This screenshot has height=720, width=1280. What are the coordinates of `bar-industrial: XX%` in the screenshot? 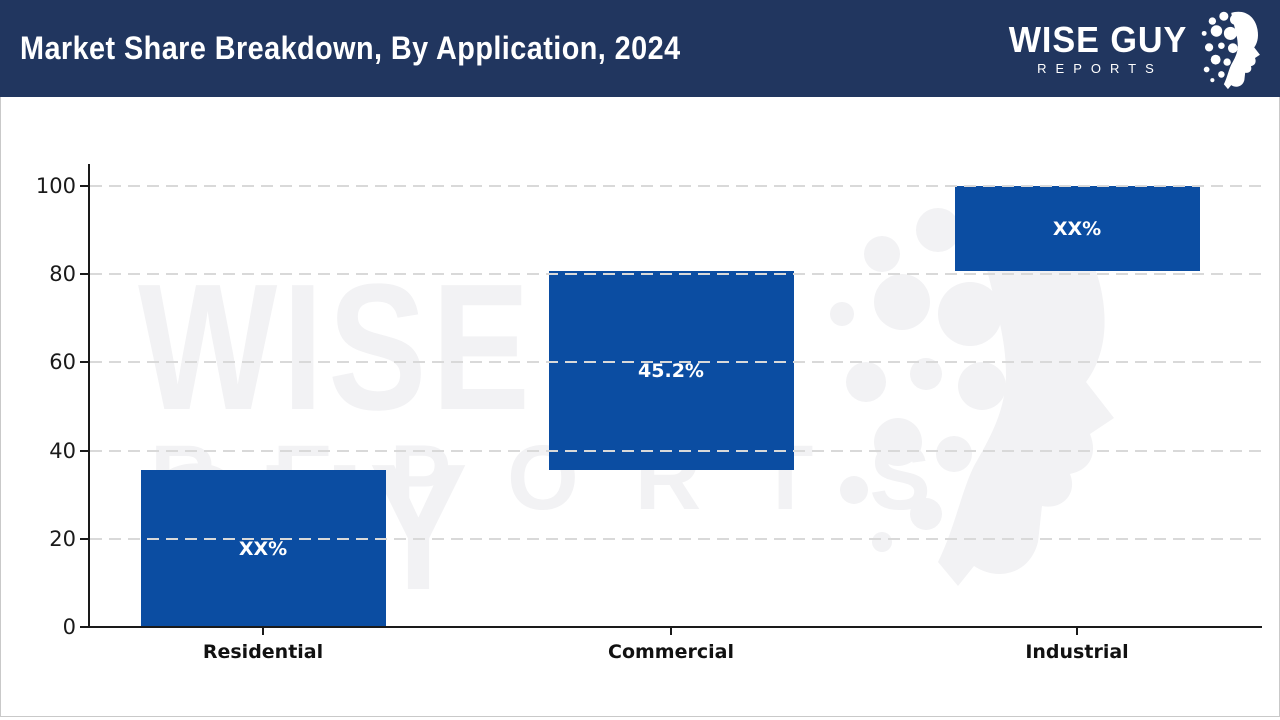 It's located at (1077, 228).